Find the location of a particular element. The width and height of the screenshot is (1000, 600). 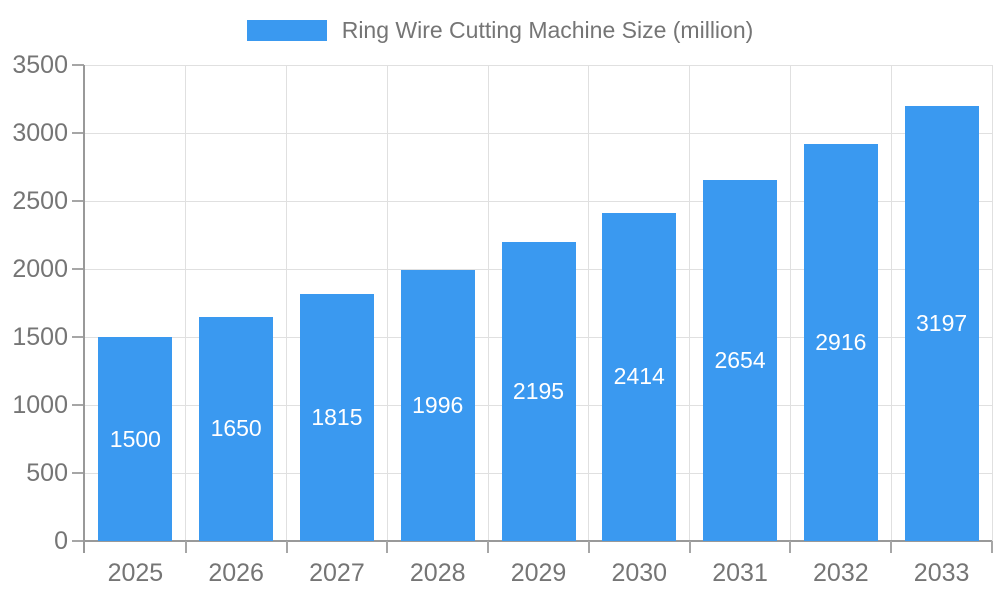

bar-value-label: 1500 is located at coordinates (135, 438).